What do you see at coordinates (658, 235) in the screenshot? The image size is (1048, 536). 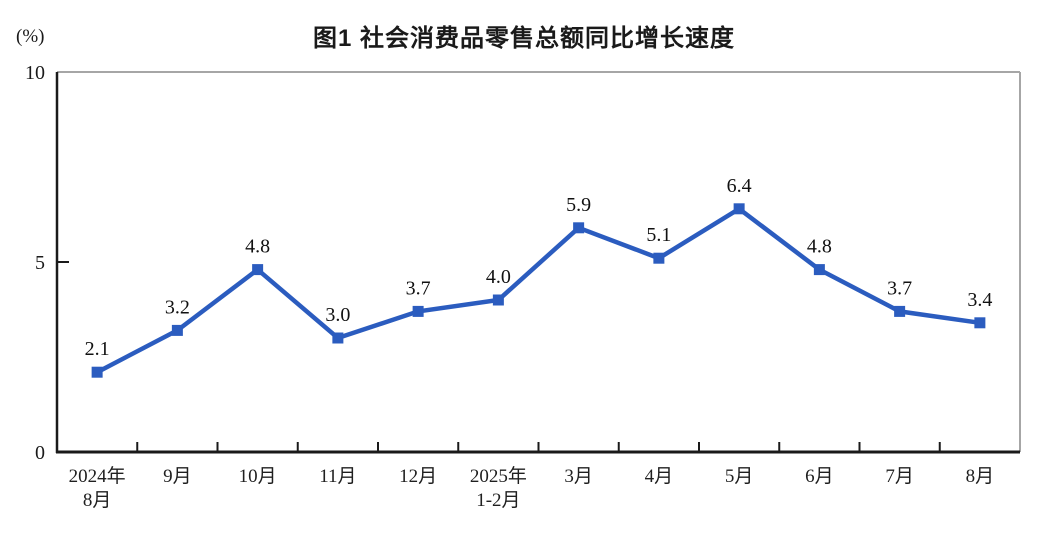 I see `data-point-value-label: 5.1` at bounding box center [658, 235].